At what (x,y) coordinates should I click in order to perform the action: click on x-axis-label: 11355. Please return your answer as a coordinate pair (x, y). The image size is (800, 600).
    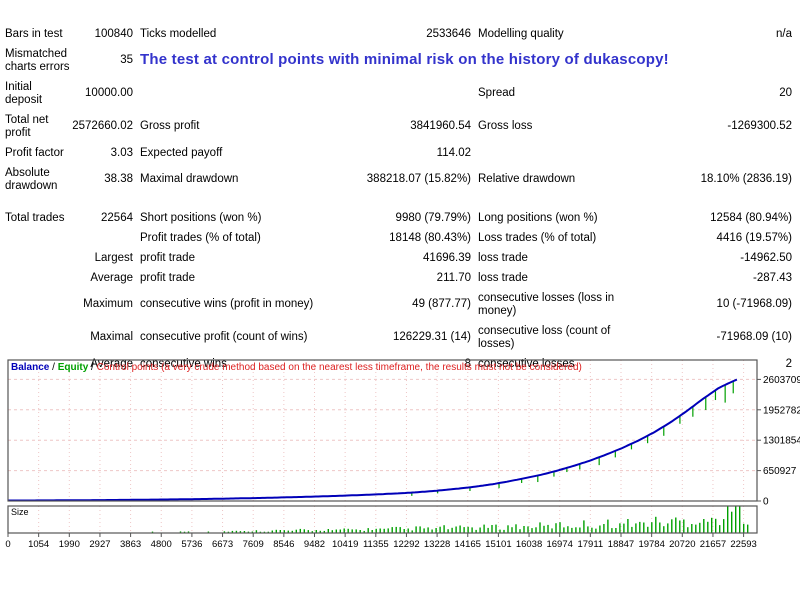
    Looking at the image, I should click on (376, 544).